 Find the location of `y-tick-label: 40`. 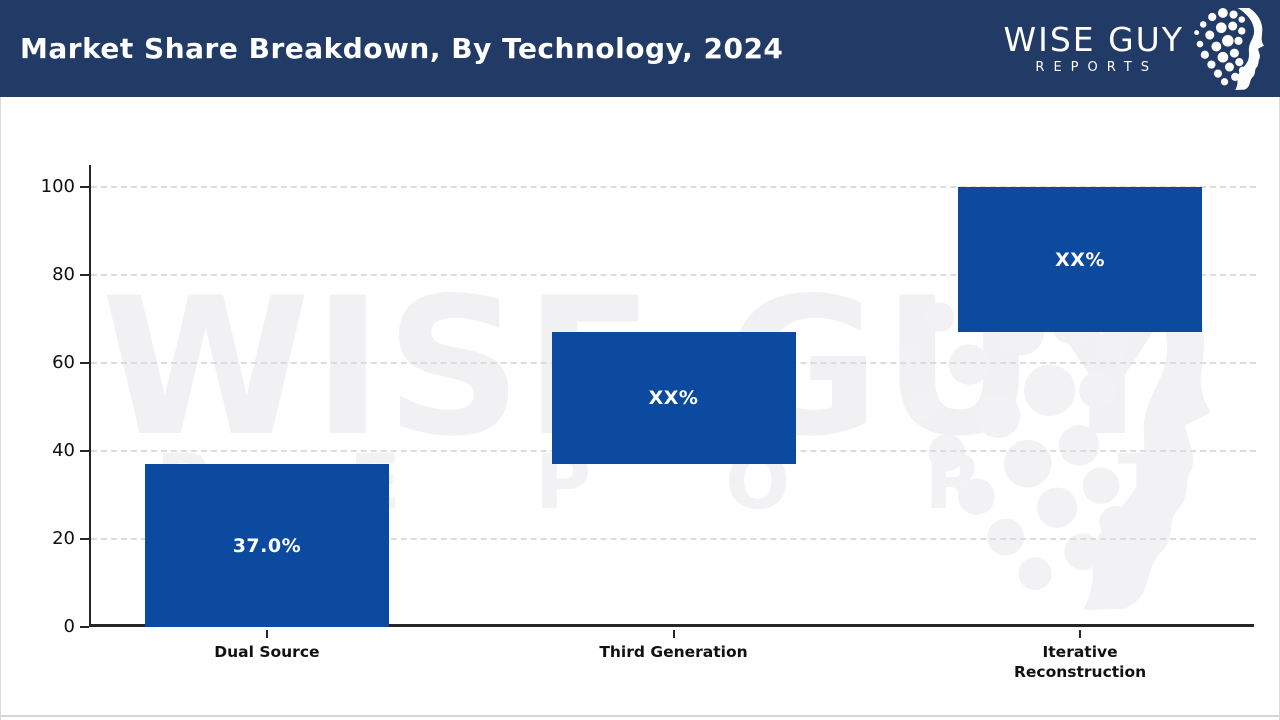

y-tick-label: 40 is located at coordinates (63, 450).